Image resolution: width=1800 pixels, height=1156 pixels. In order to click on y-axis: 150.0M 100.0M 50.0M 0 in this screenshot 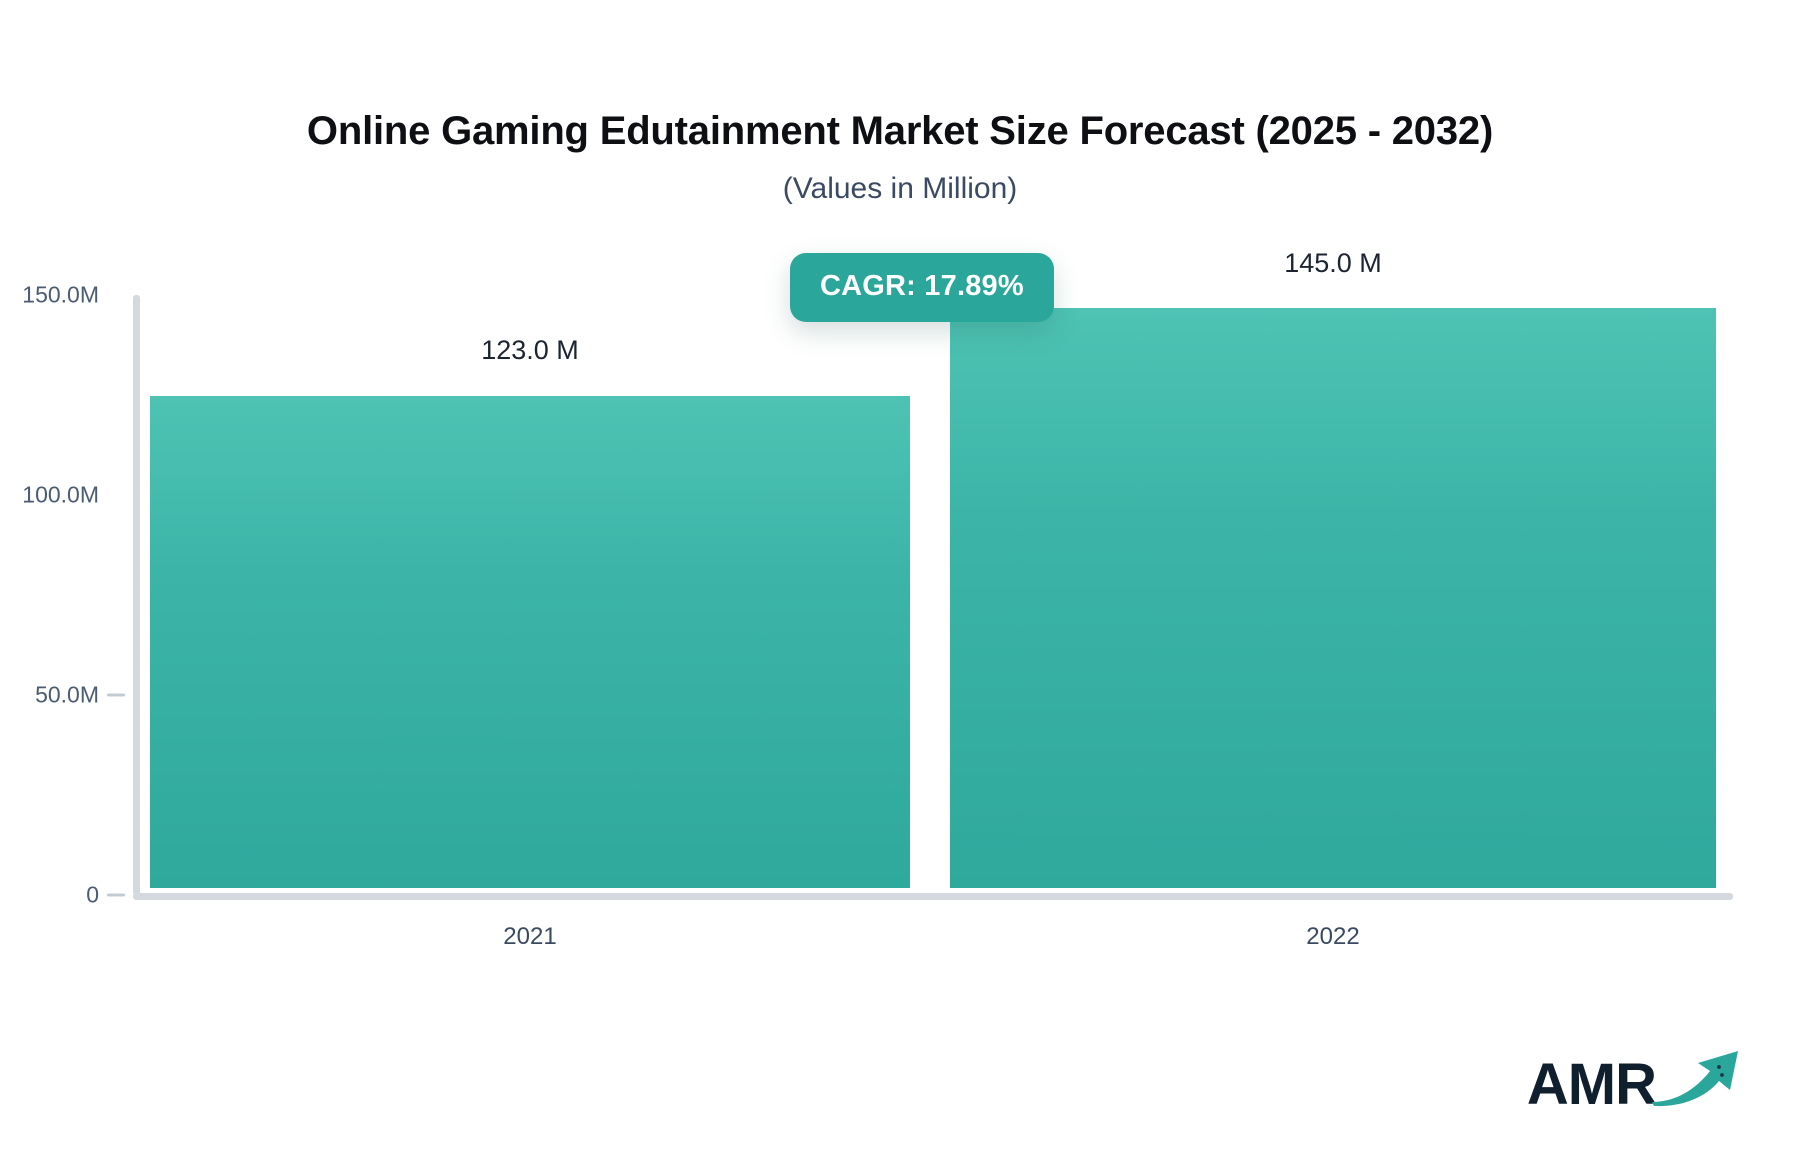, I will do `click(66, 595)`.